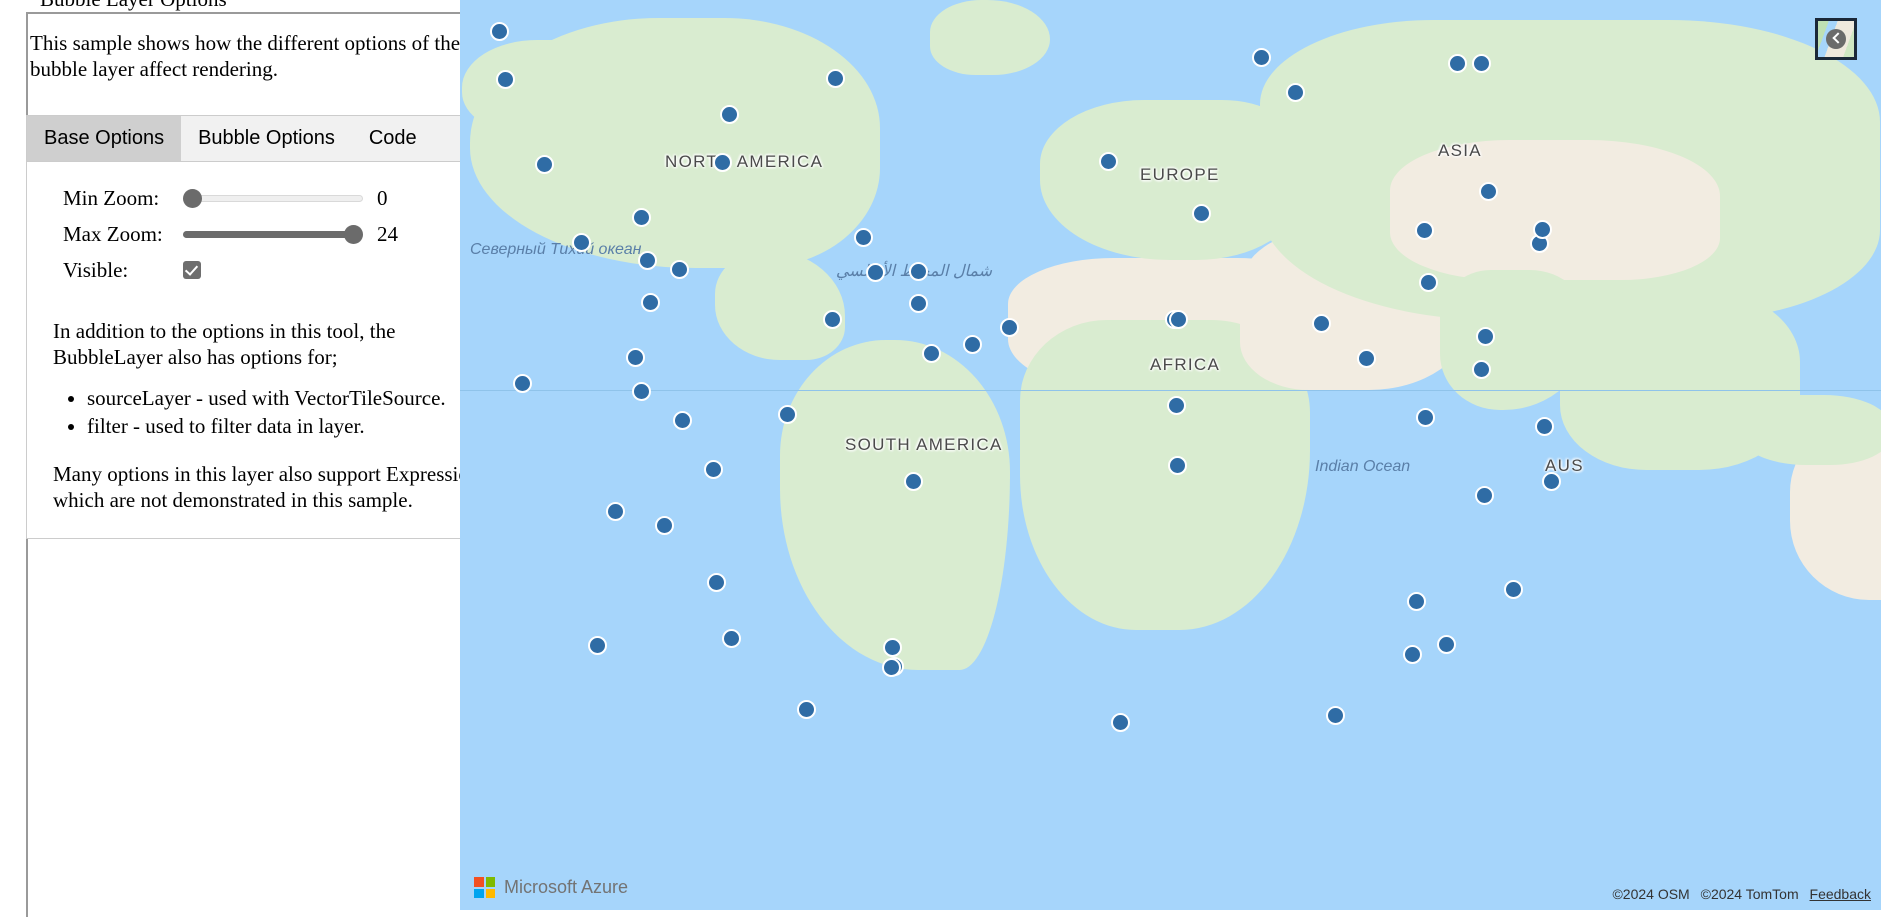 This screenshot has height=917, width=1881. I want to click on min-zoom-slider-track, so click(273, 198).